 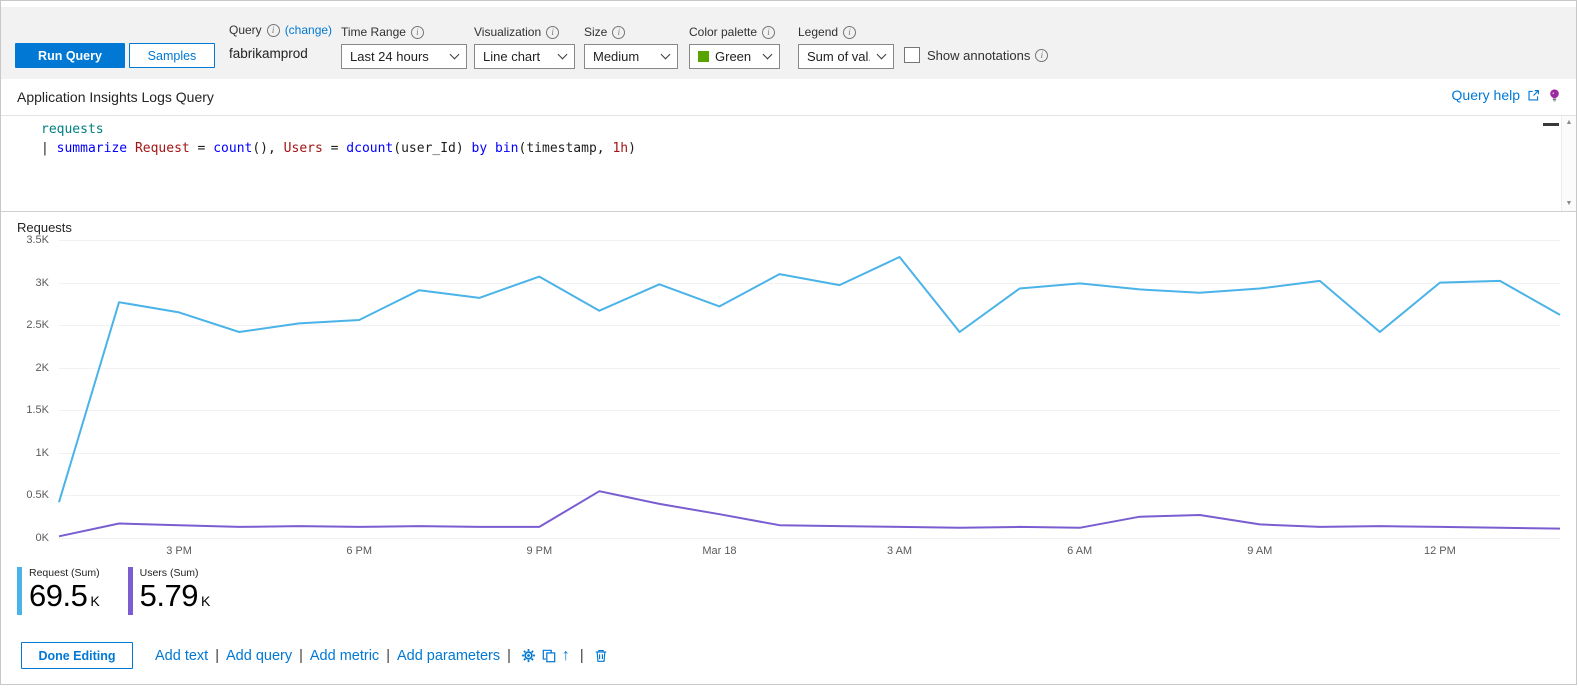 I want to click on time-range-label: Time Range, so click(x=373, y=32).